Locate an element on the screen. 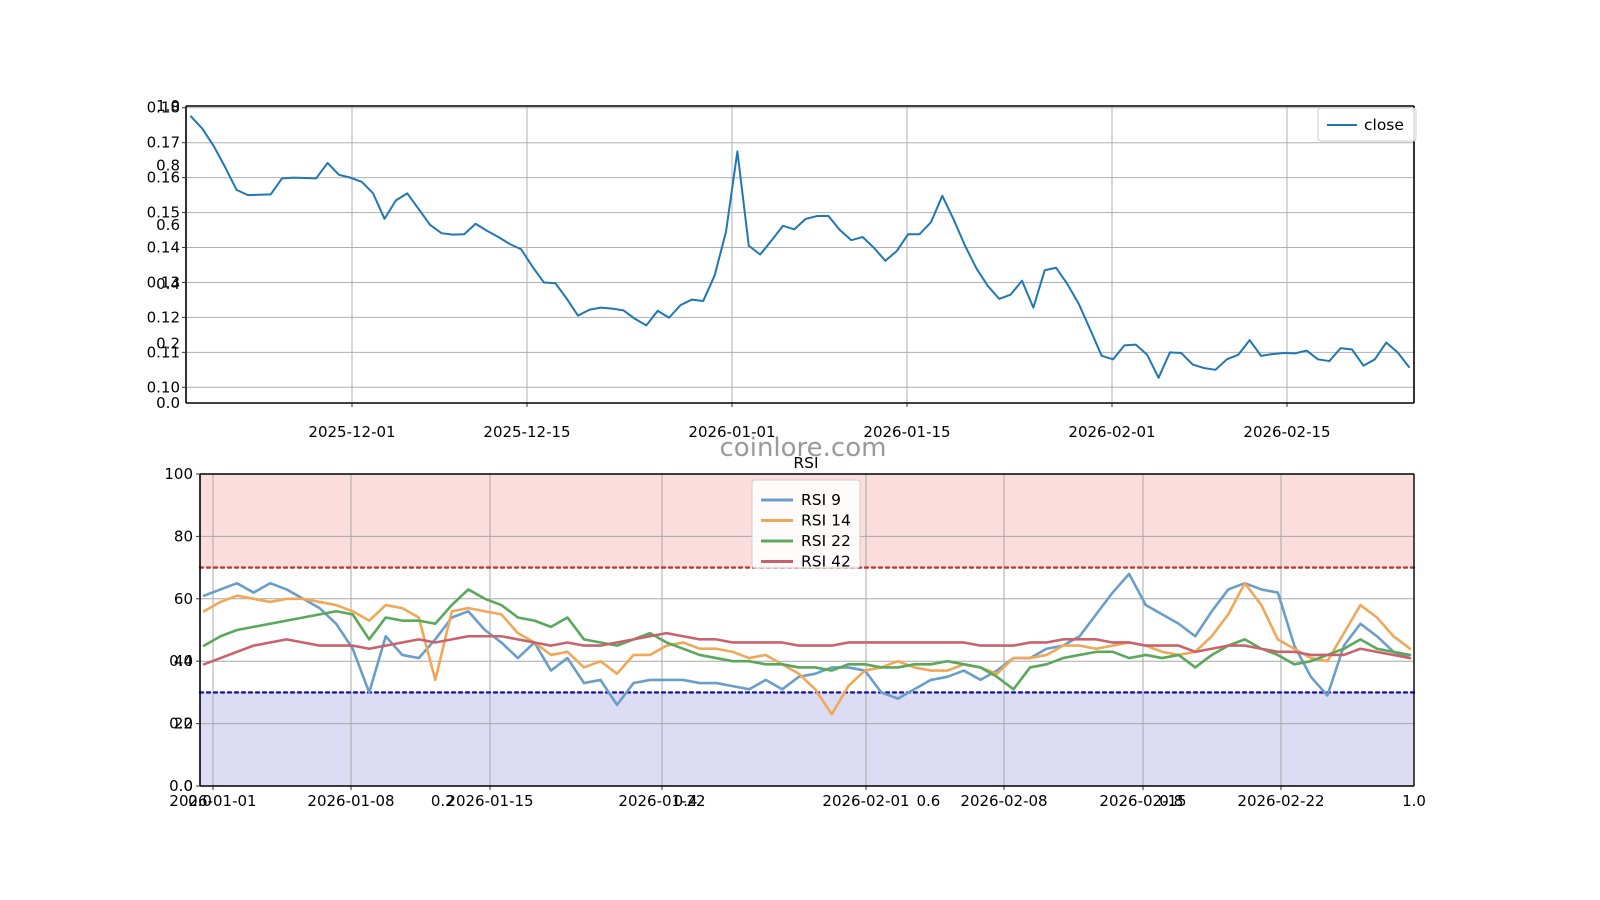 This screenshot has height=900, width=1600. rsi-overlay-x-tick-label: 1.0 is located at coordinates (1414, 801).